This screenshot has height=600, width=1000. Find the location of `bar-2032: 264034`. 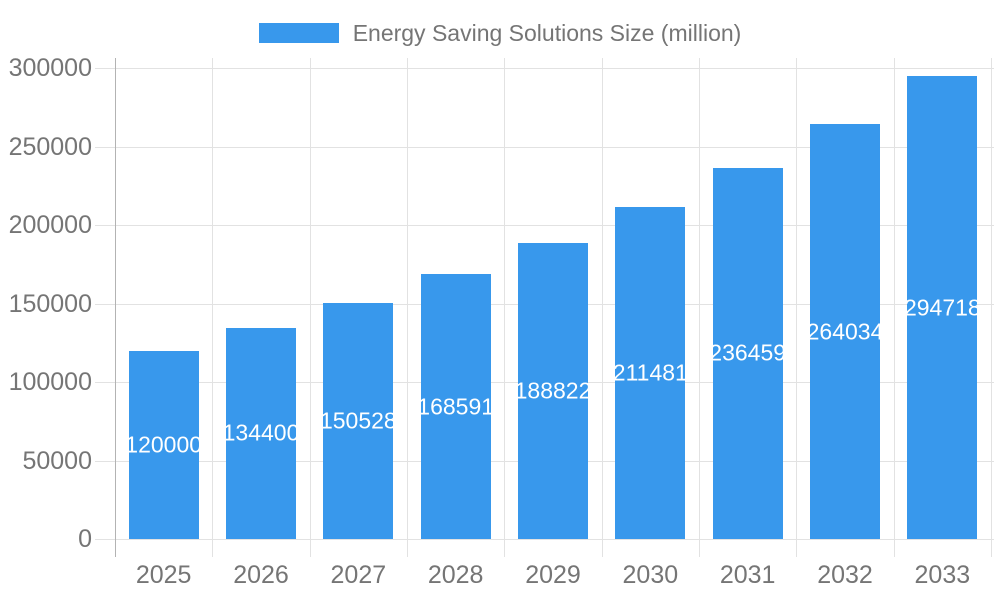

bar-2032: 264034 is located at coordinates (845, 331).